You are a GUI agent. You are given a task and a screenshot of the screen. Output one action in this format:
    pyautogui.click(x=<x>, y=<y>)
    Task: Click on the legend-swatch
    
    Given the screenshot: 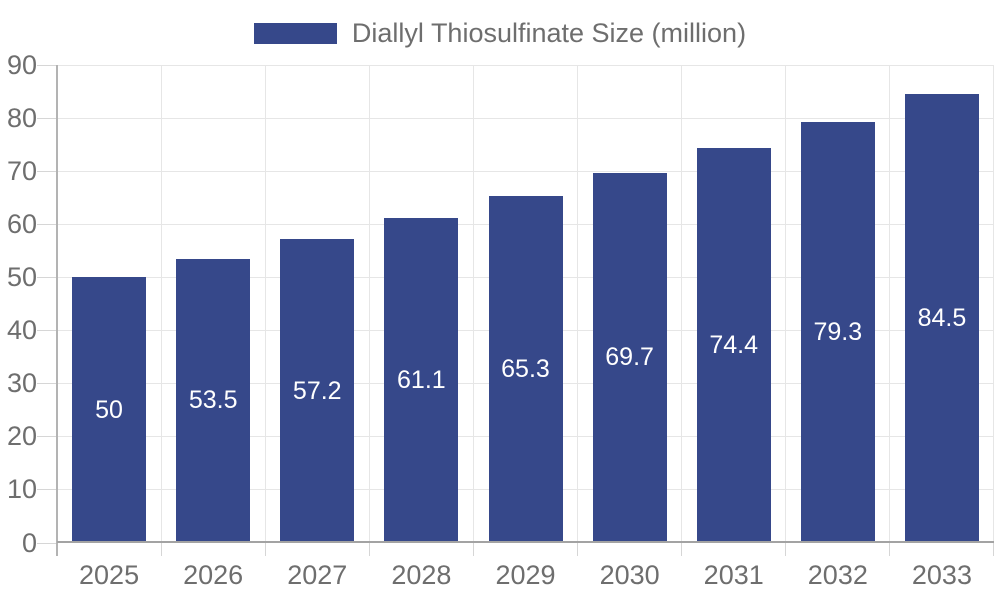 What is the action you would take?
    pyautogui.click(x=295, y=33)
    